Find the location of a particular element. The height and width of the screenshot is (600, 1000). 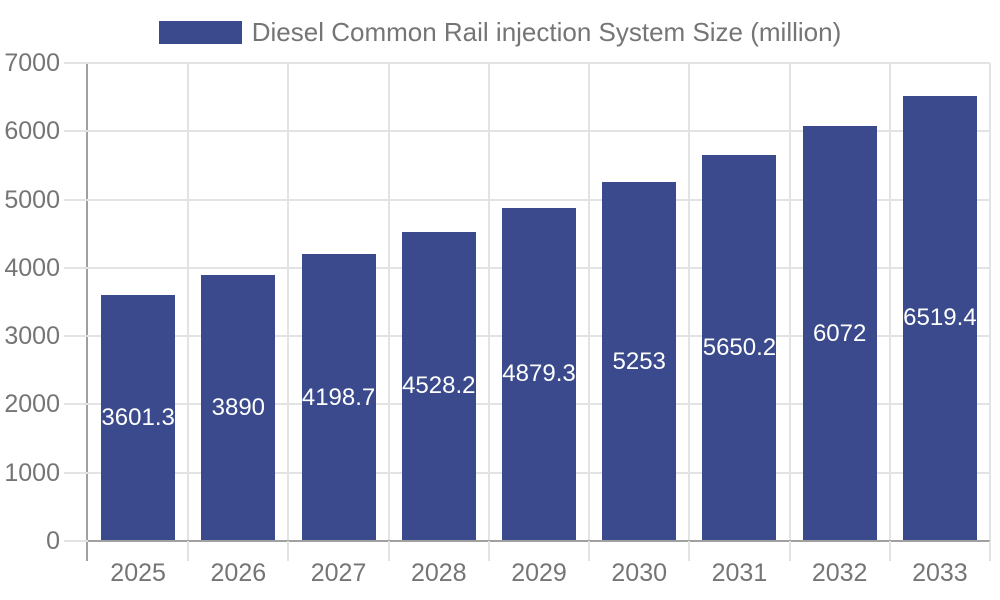

x-axis-tick-label: 2033 is located at coordinates (940, 573).